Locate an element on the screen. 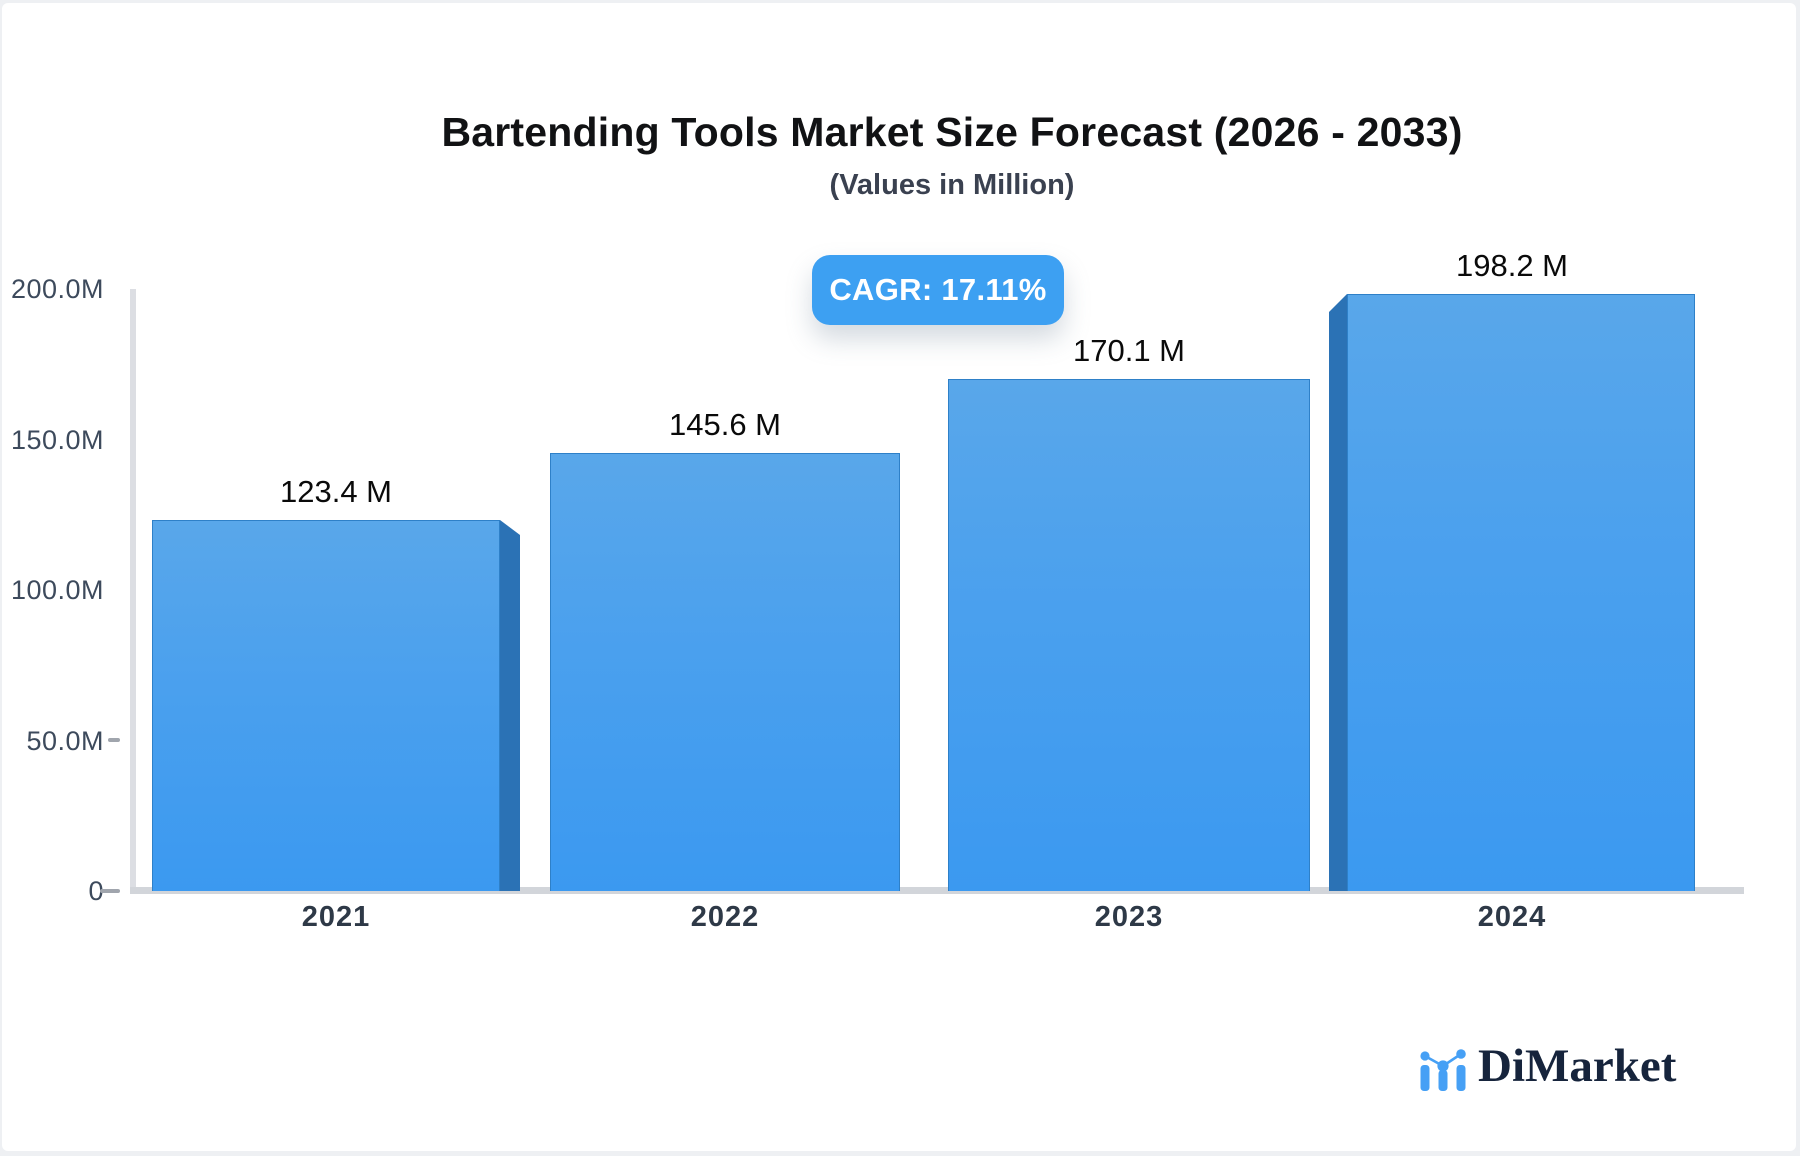  bar-value-label: 145.6 M is located at coordinates (724, 424).